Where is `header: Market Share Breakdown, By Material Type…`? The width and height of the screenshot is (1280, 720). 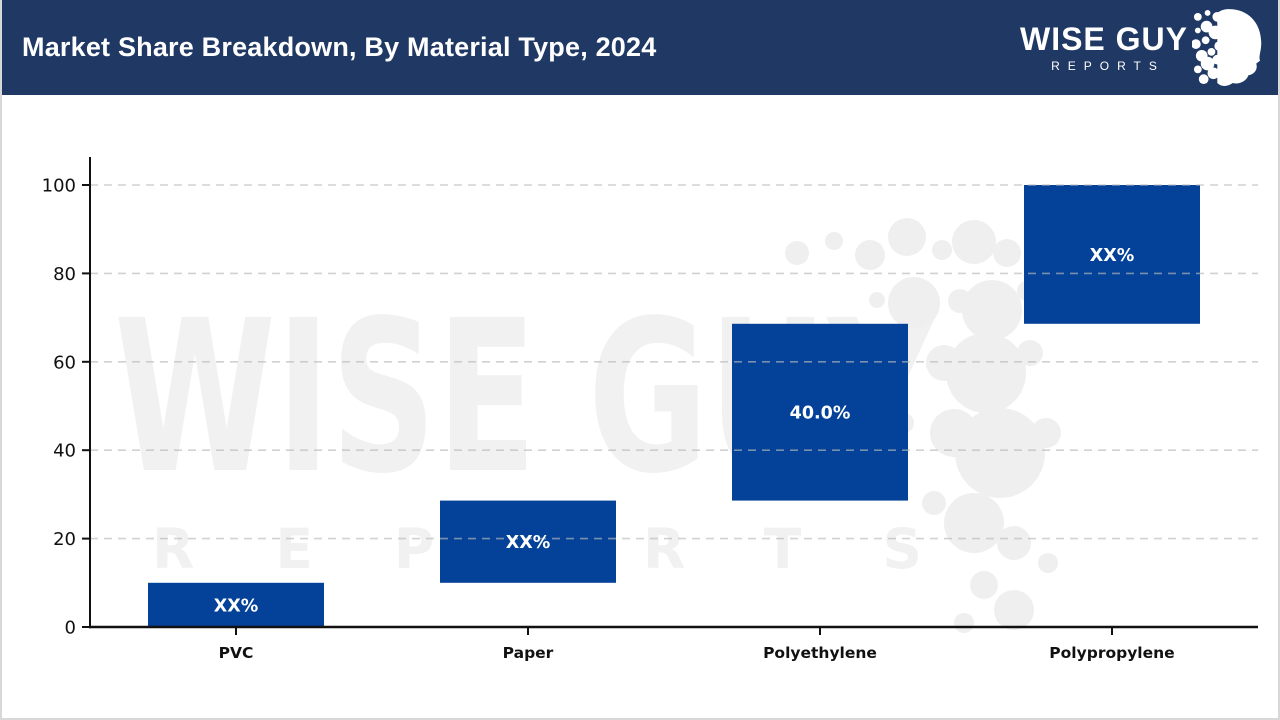
header: Market Share Breakdown, By Material Type… is located at coordinates (640, 47).